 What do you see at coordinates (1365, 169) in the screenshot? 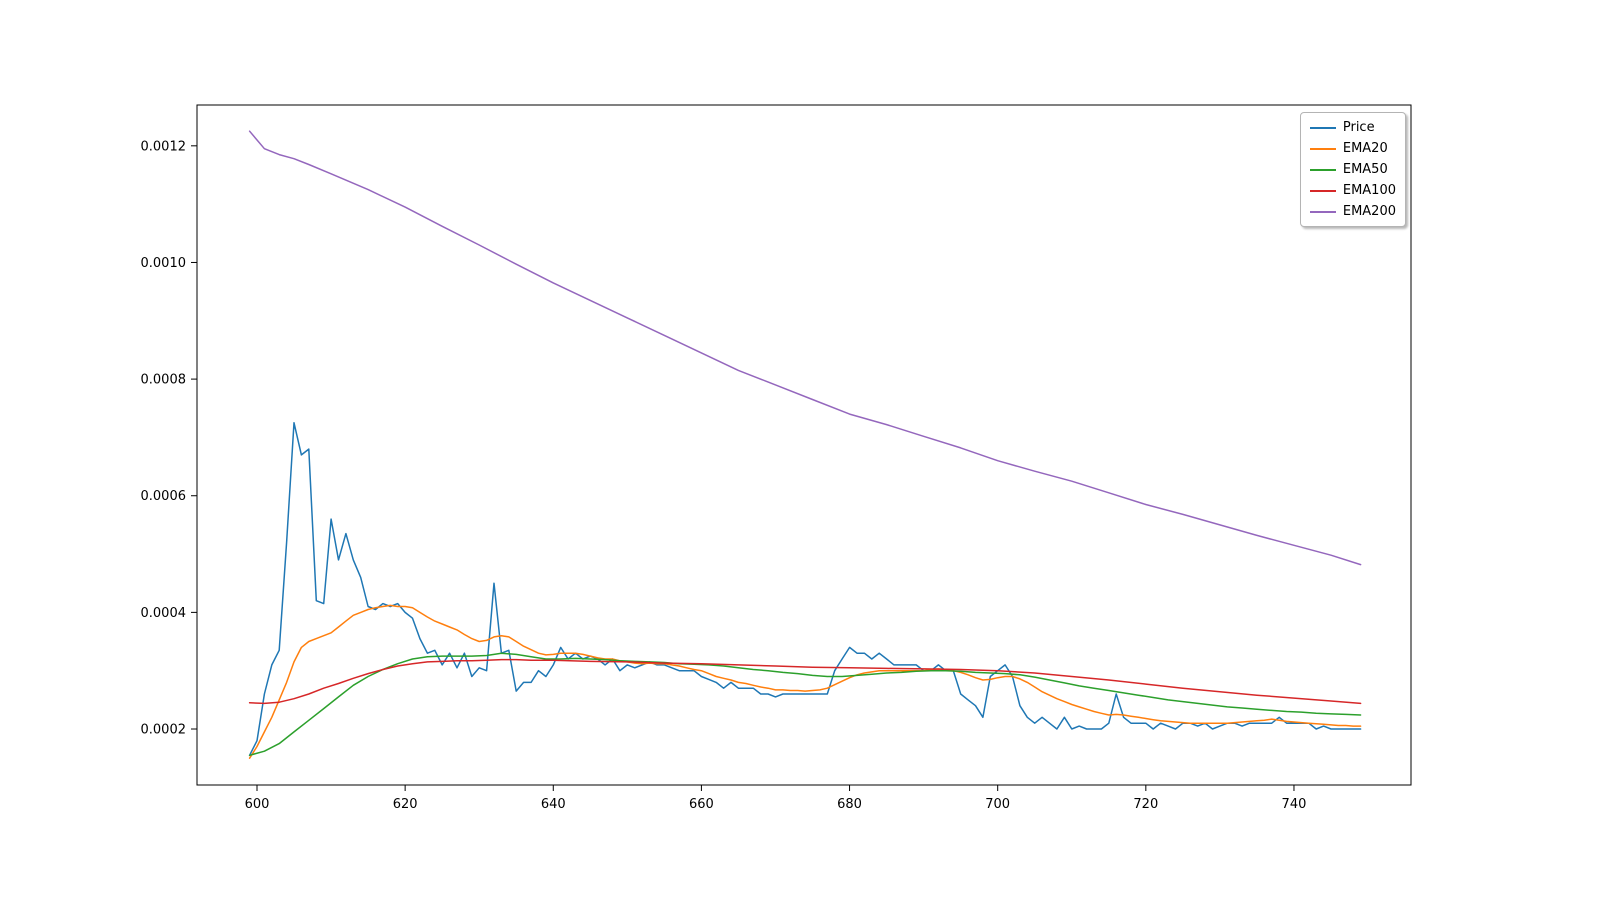
I see `legend-label: EMA50` at bounding box center [1365, 169].